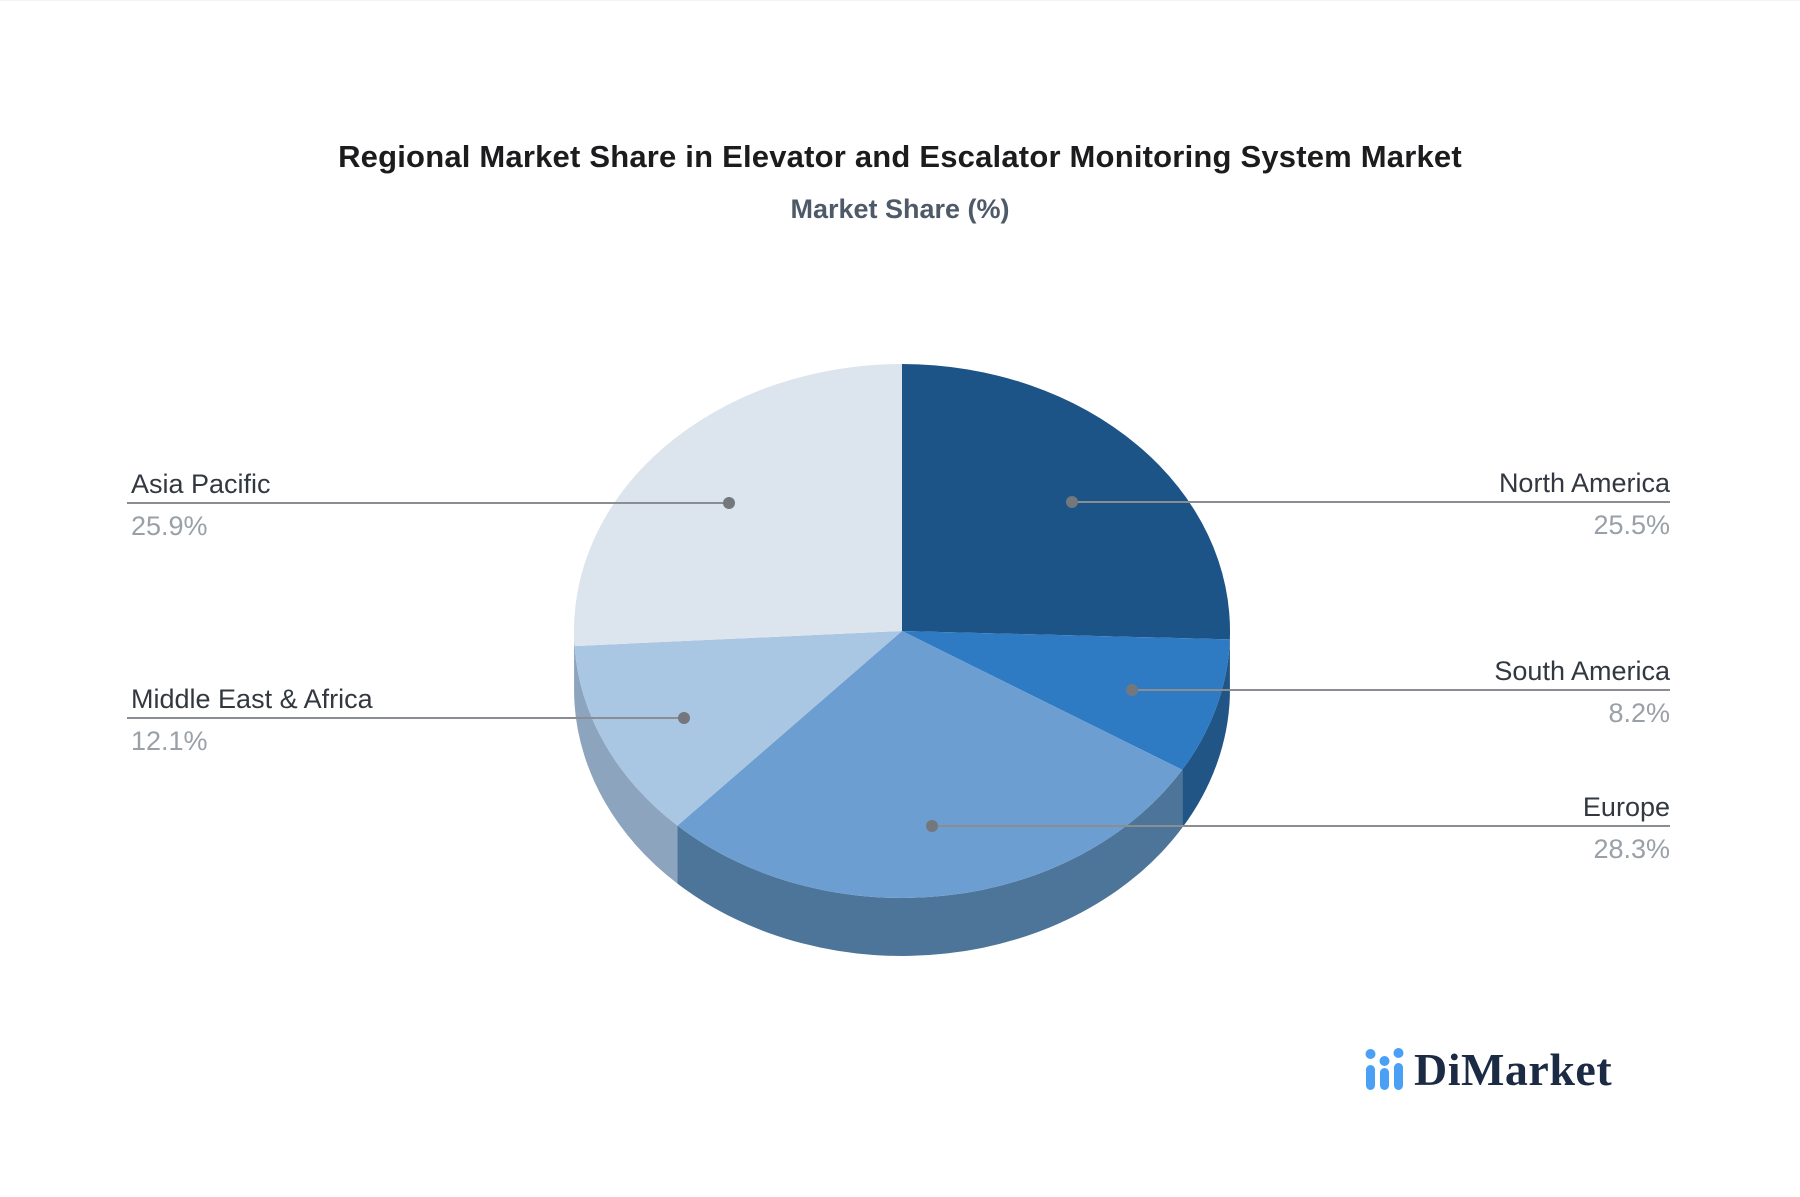 The width and height of the screenshot is (1800, 1197). I want to click on callout-dot-south-america, so click(1132, 690).